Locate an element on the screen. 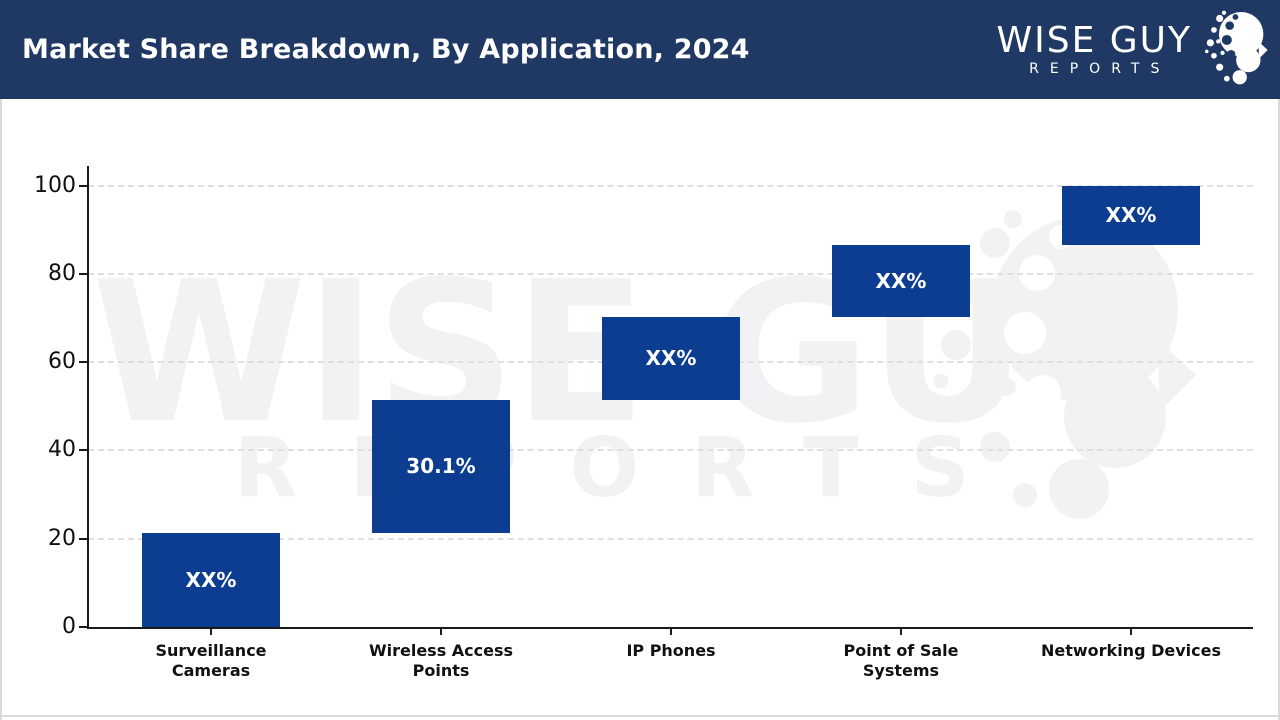  bar-point-of-sale-systems: XX% is located at coordinates (901, 281).